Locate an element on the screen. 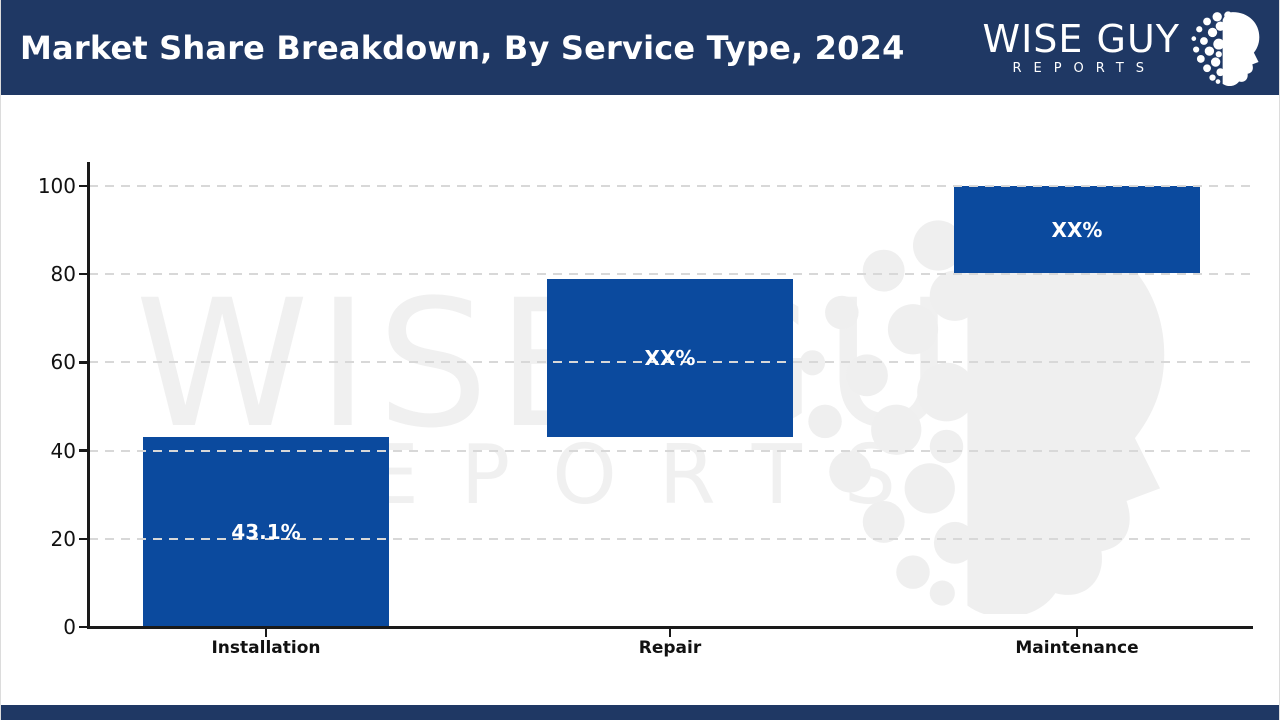 This screenshot has height=720, width=1280. brand-logo-text: WISE GUY REPORTS is located at coordinates (1081, 47).